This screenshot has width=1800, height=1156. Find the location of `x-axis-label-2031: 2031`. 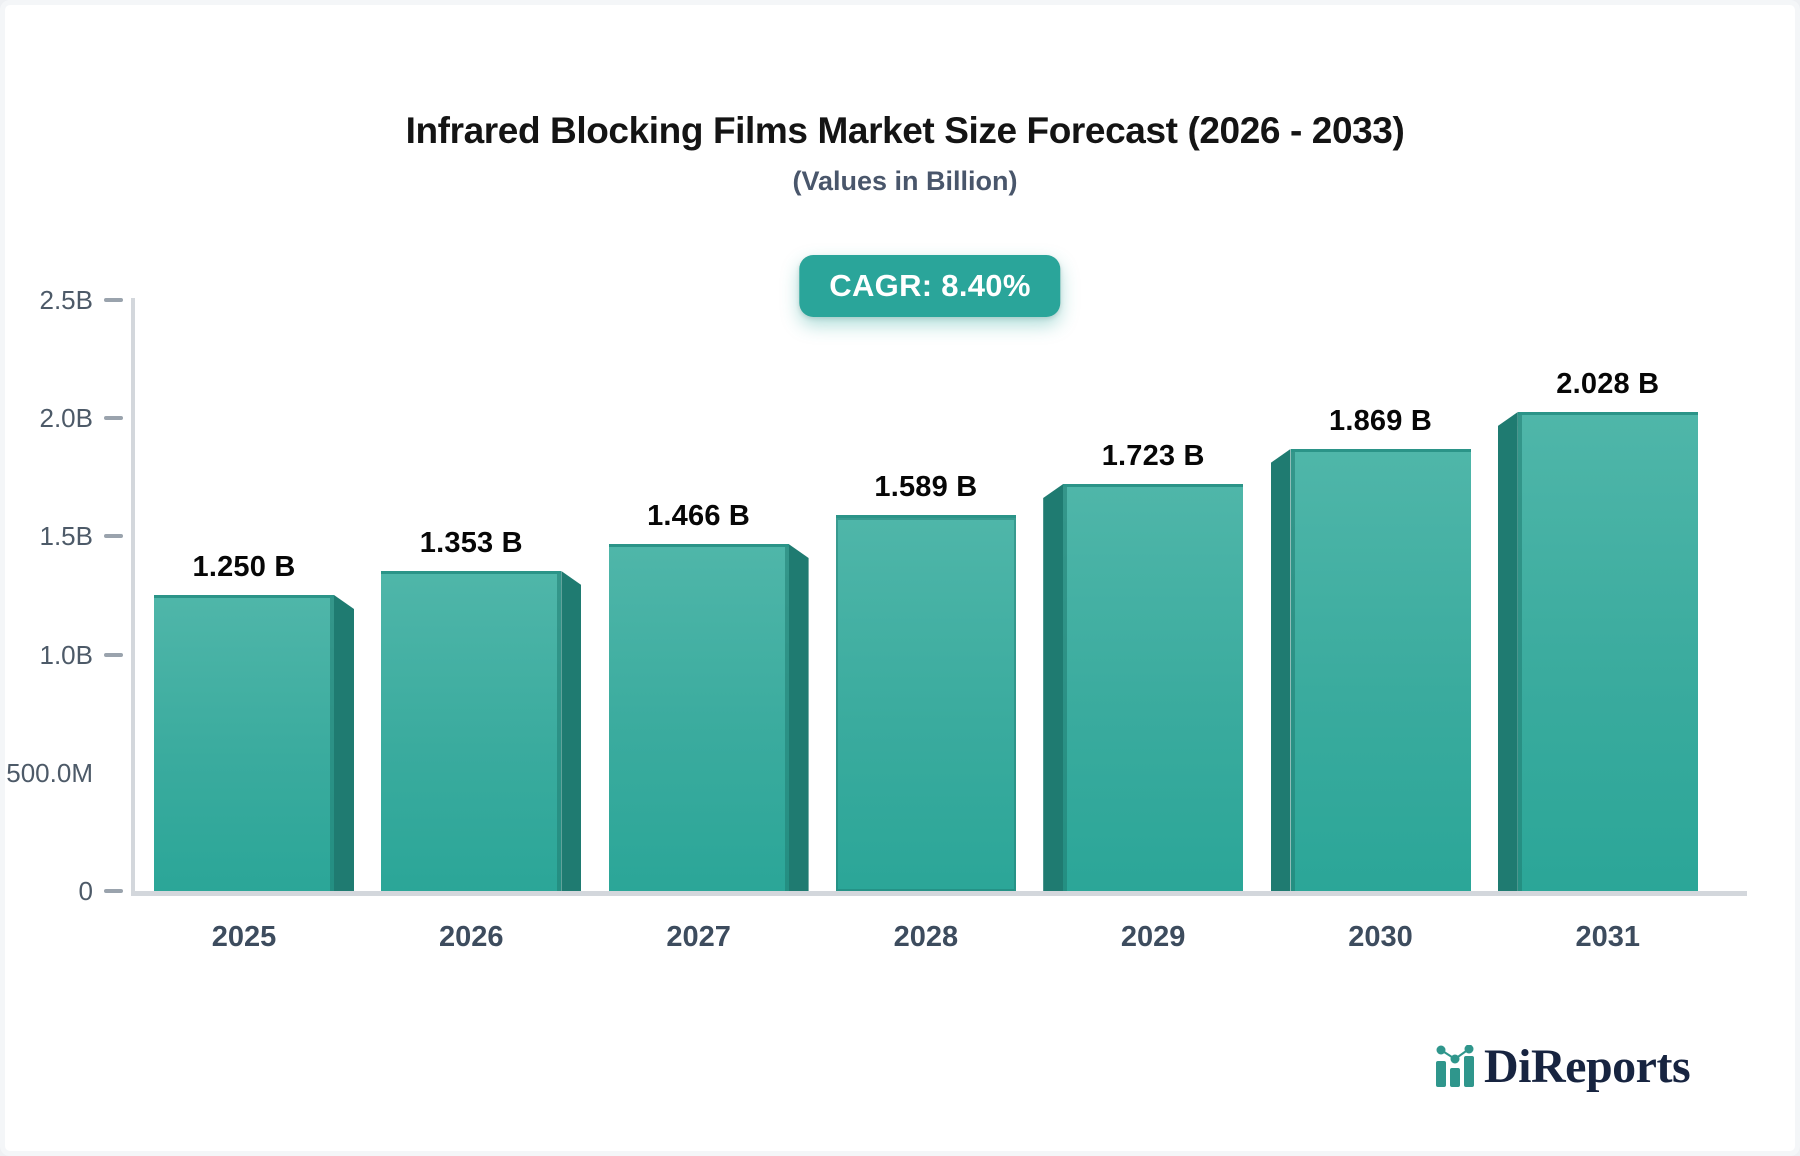

x-axis-label-2031: 2031 is located at coordinates (1608, 937).